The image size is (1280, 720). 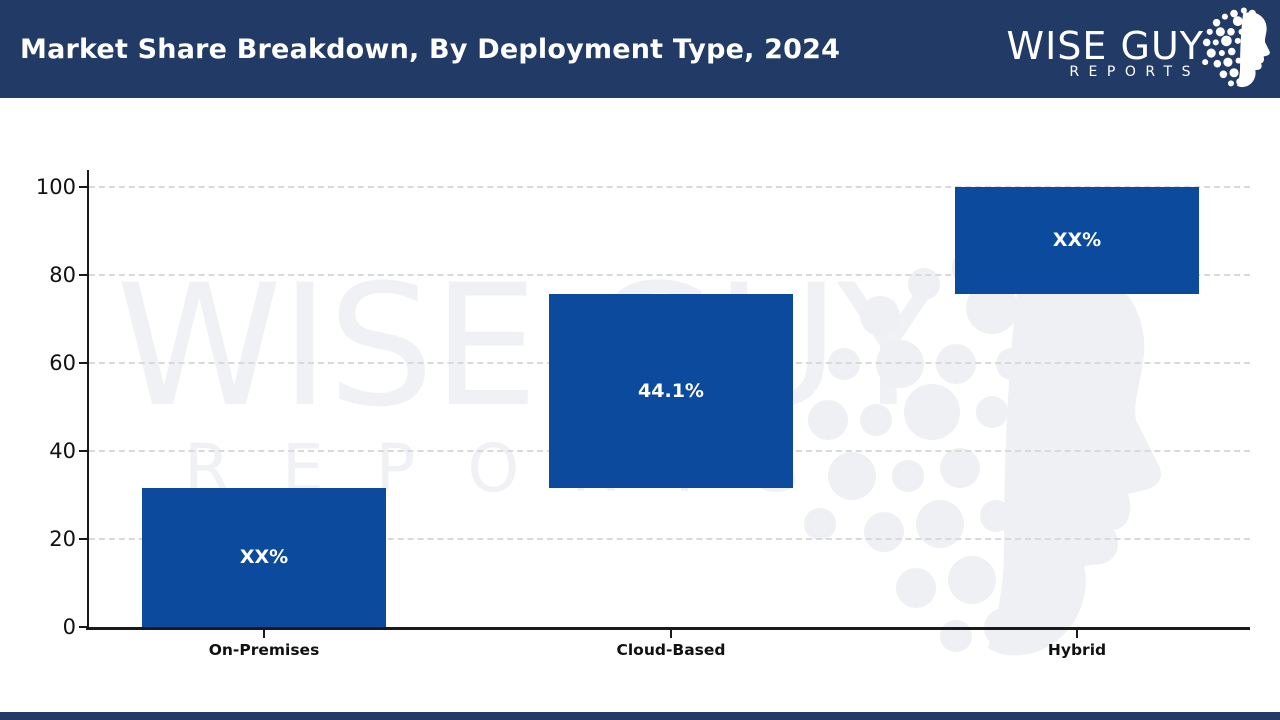 What do you see at coordinates (62, 363) in the screenshot?
I see `y-tick-label-60: 60` at bounding box center [62, 363].